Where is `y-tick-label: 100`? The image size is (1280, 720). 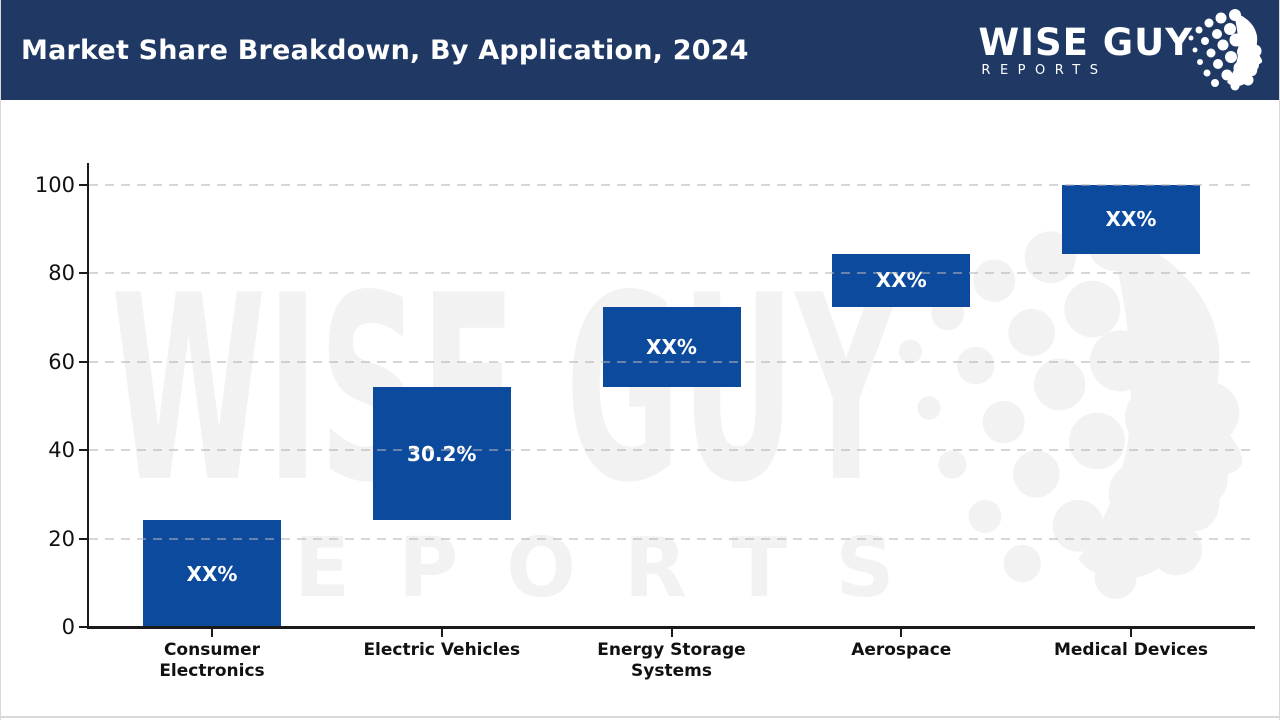 y-tick-label: 100 is located at coordinates (54, 185).